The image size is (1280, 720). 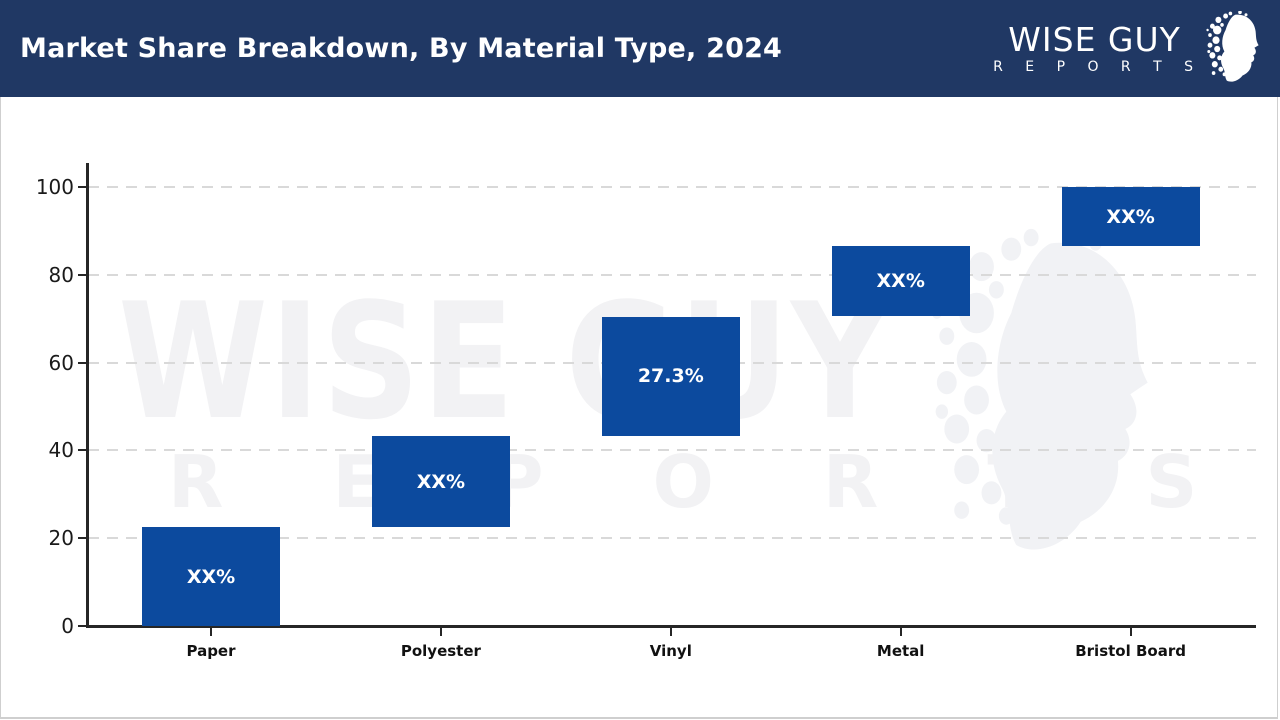 I want to click on x-axis-label-metal: Metal, so click(x=900, y=651).